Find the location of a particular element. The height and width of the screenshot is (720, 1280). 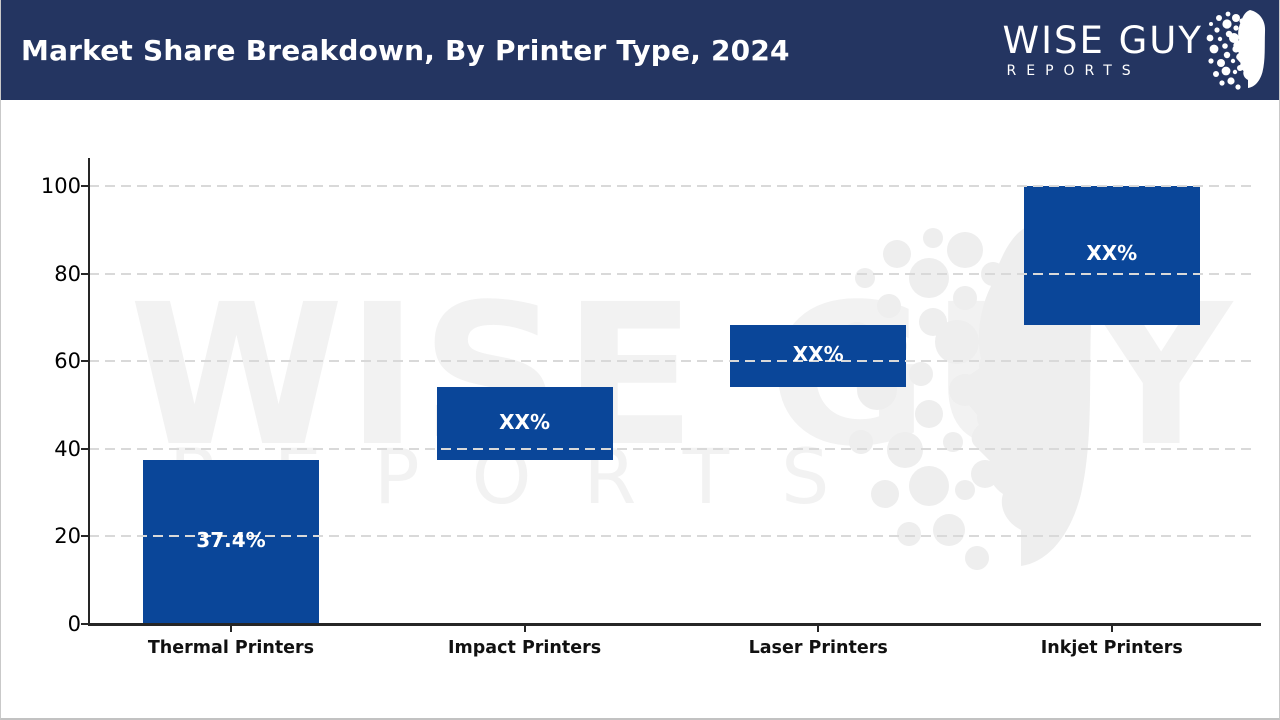

y-axis-line is located at coordinates (89, 392).